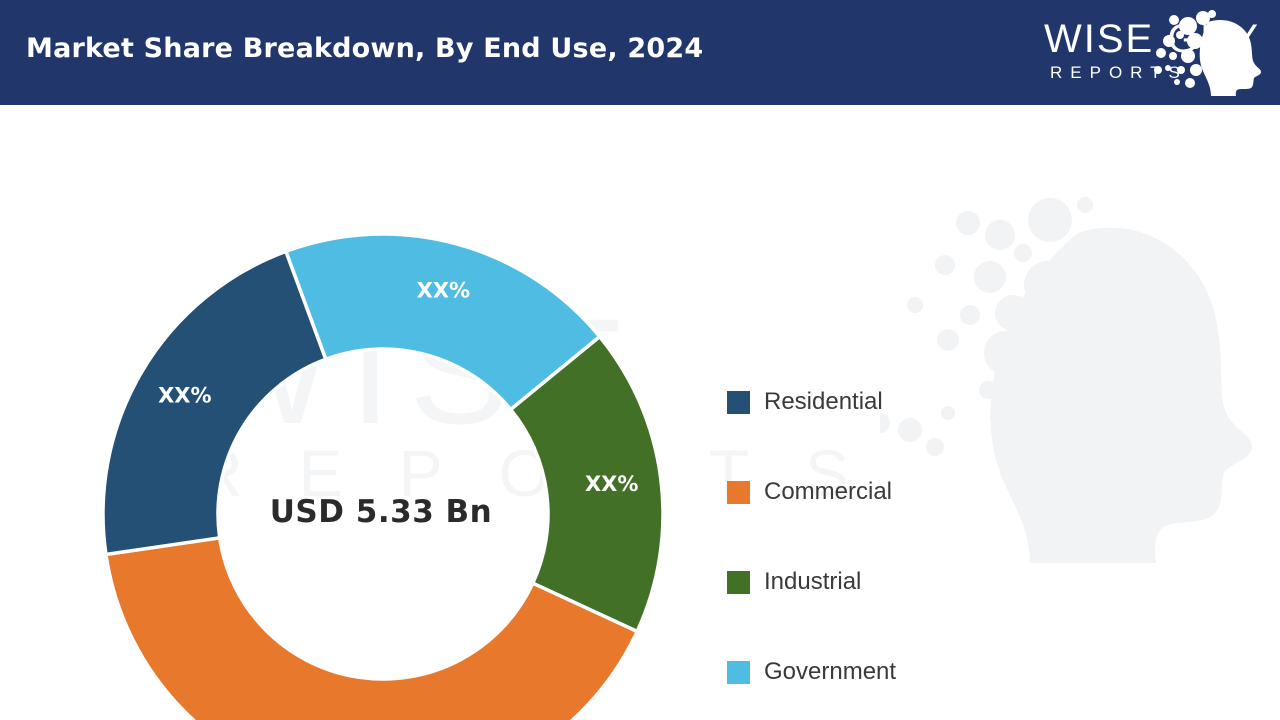 This screenshot has height=720, width=1280. What do you see at coordinates (813, 581) in the screenshot?
I see `legend-label-industrial: Industrial` at bounding box center [813, 581].